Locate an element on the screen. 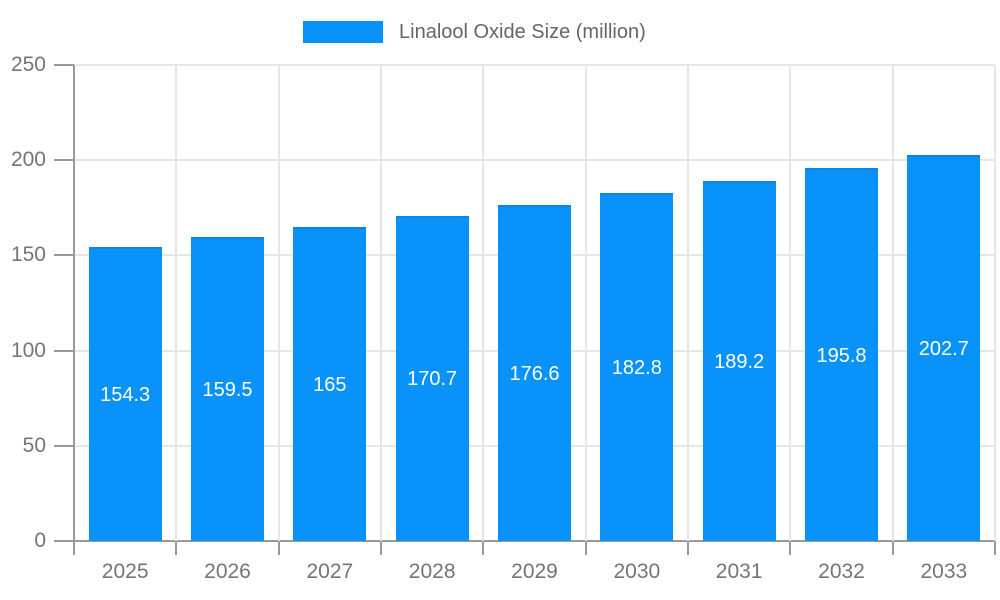  bar-2025: 154.3 is located at coordinates (125, 394).